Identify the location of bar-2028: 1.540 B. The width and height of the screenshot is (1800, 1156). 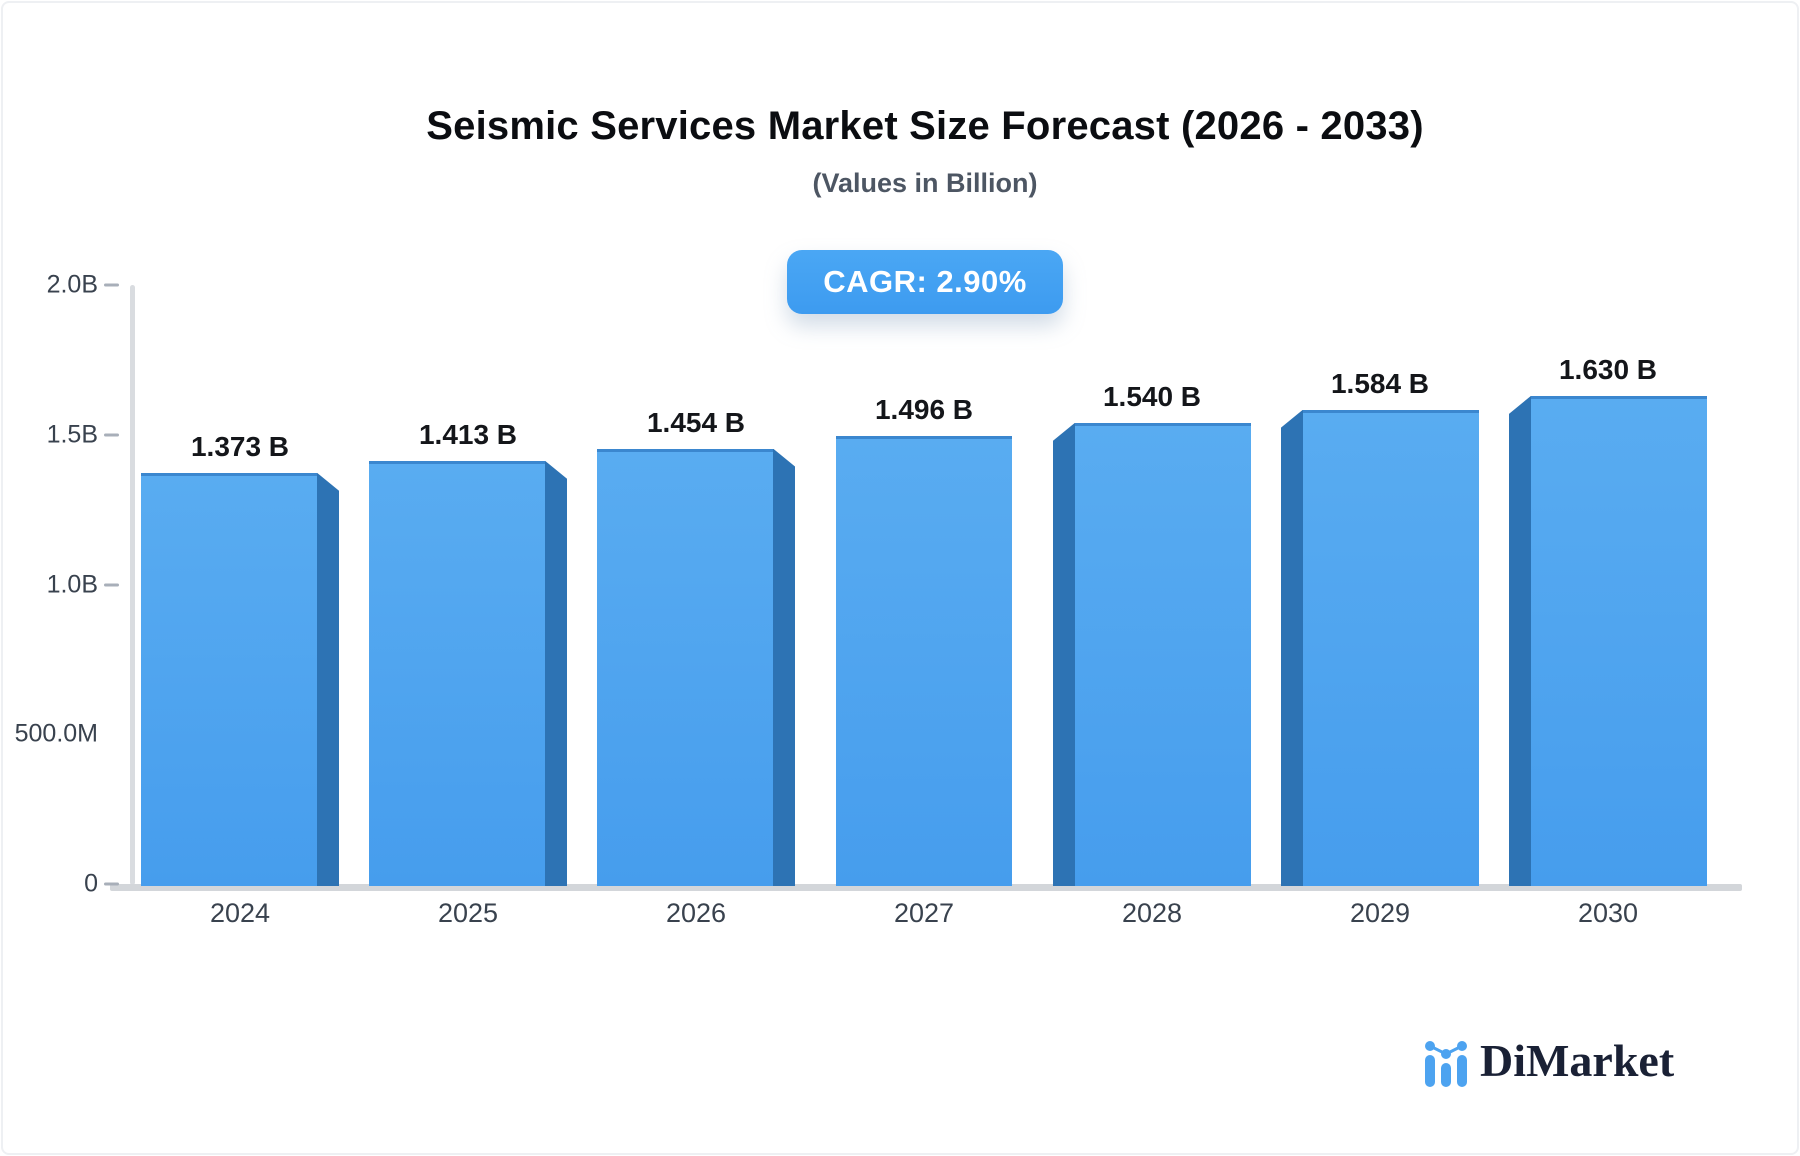
(1152, 633).